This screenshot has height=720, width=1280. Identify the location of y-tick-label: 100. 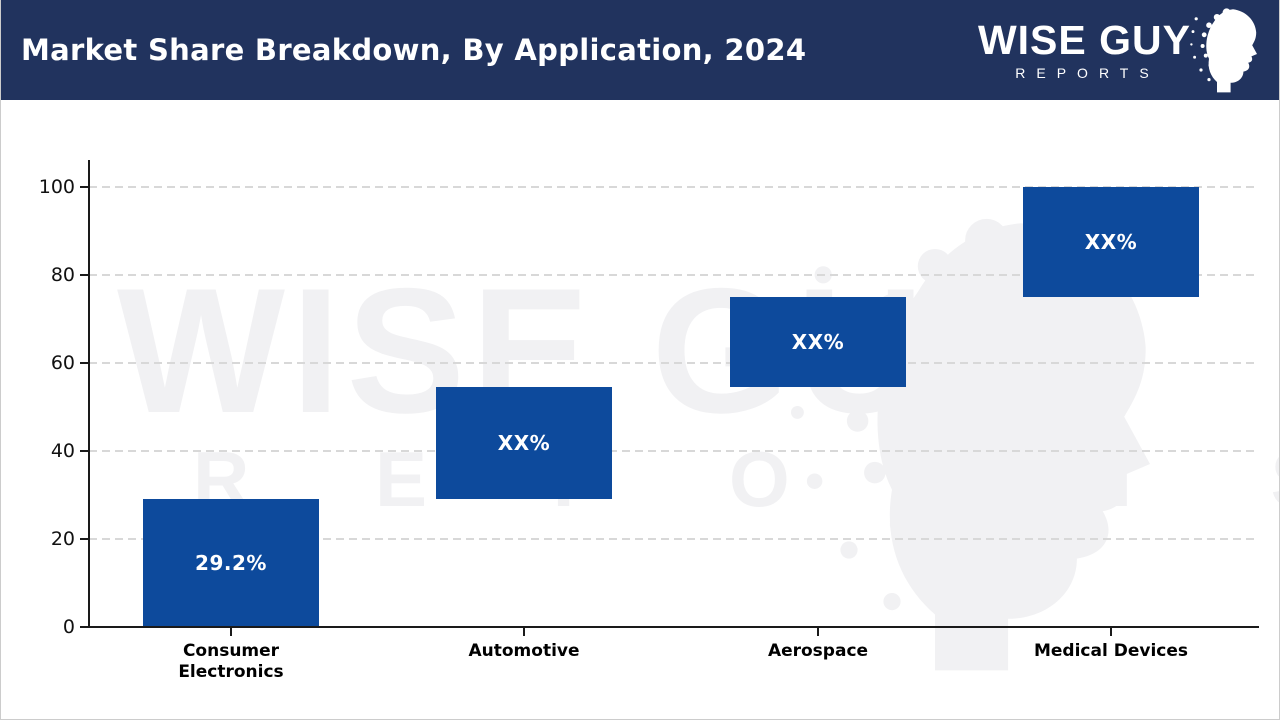
(56, 187).